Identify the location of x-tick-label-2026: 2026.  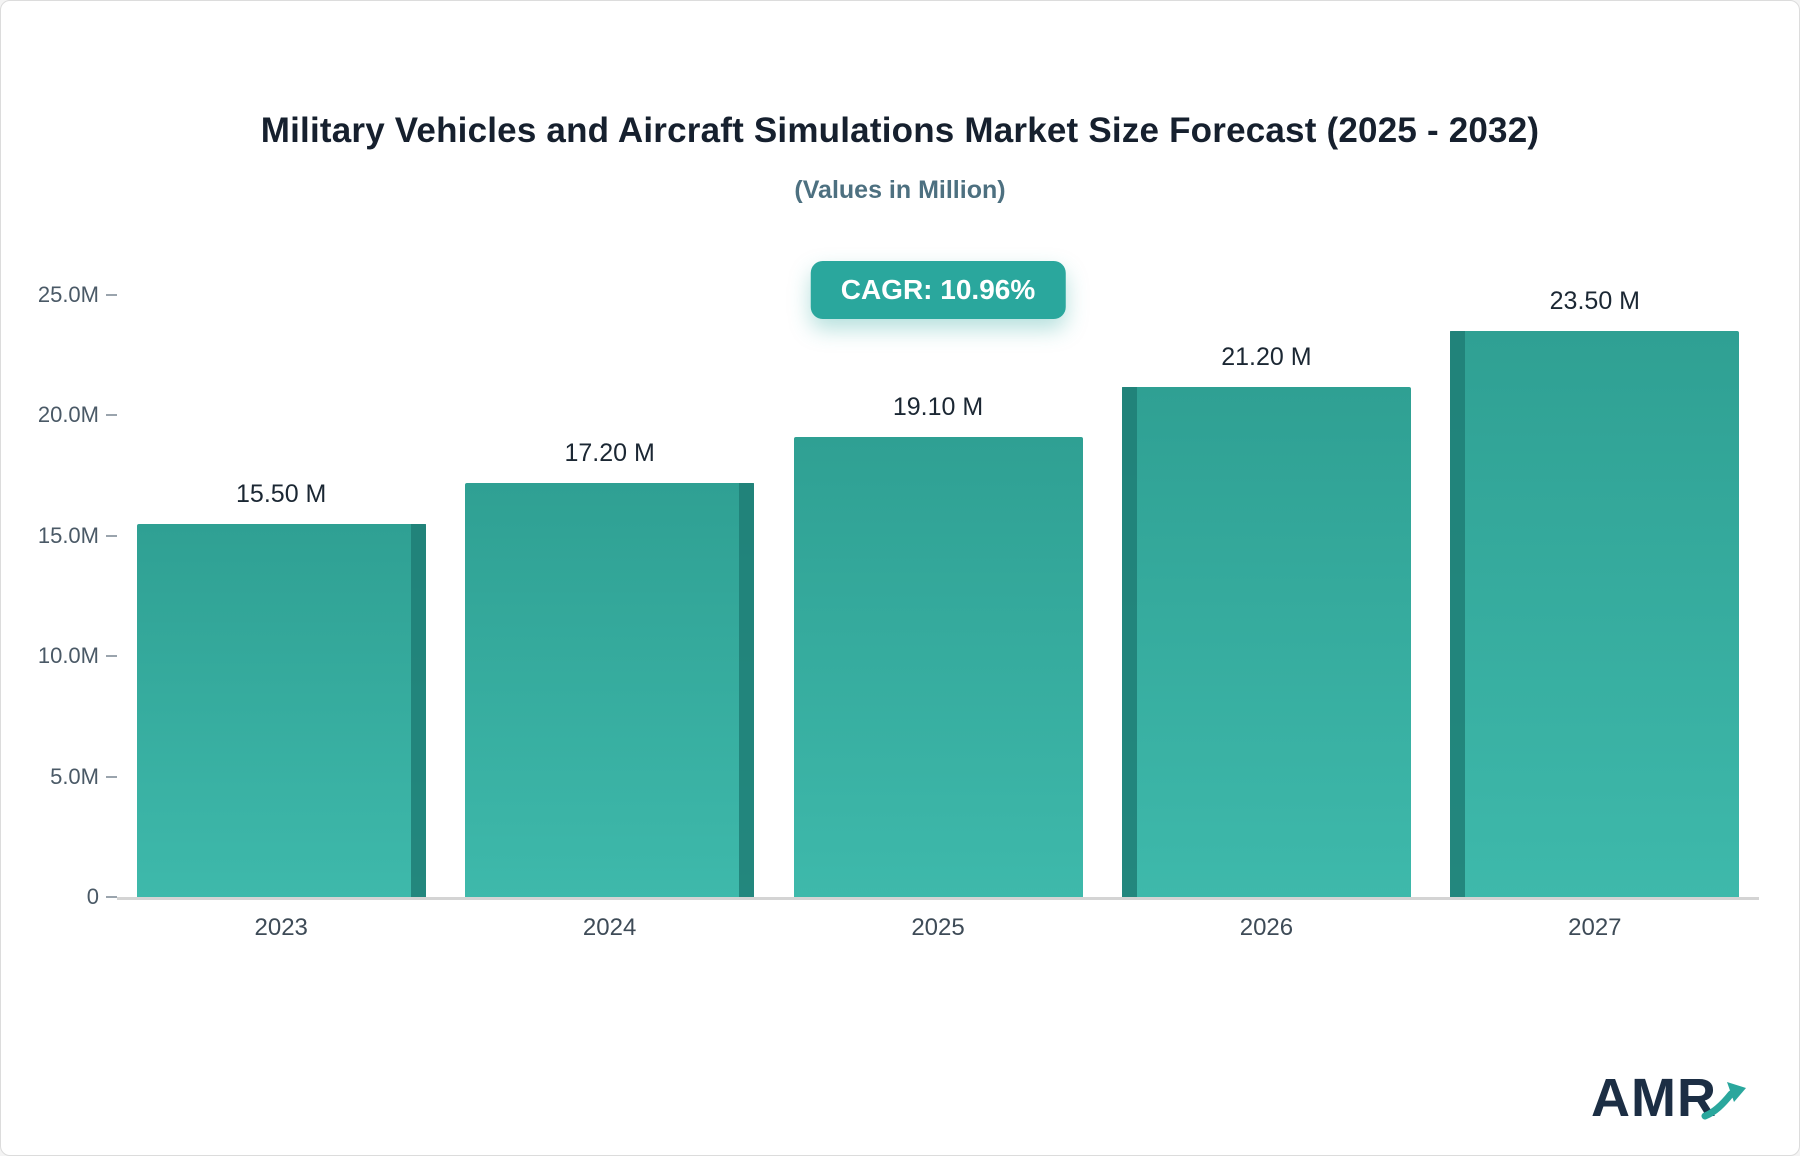
(1266, 927).